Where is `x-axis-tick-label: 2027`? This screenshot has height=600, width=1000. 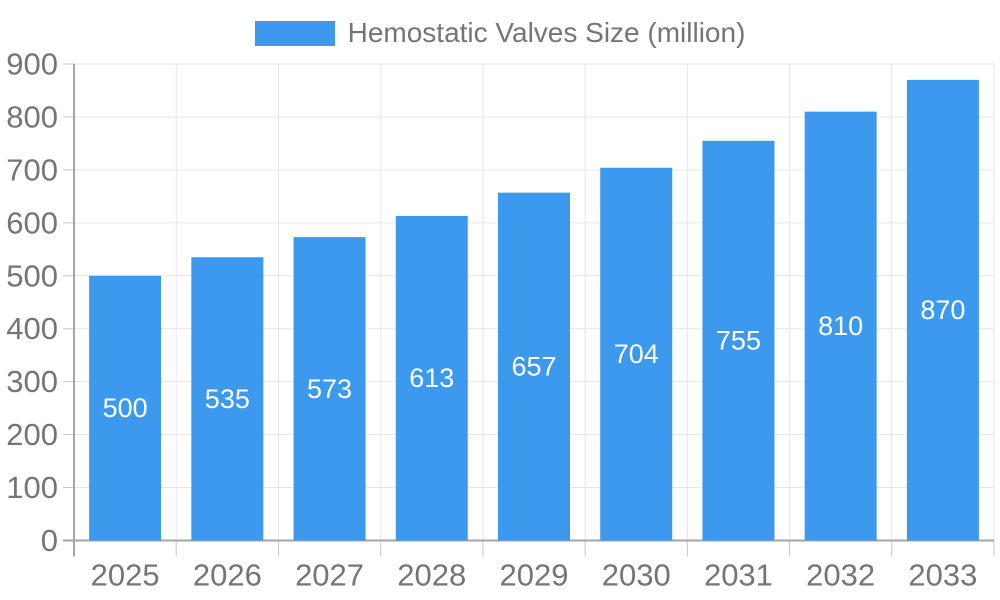 x-axis-tick-label: 2027 is located at coordinates (329, 575).